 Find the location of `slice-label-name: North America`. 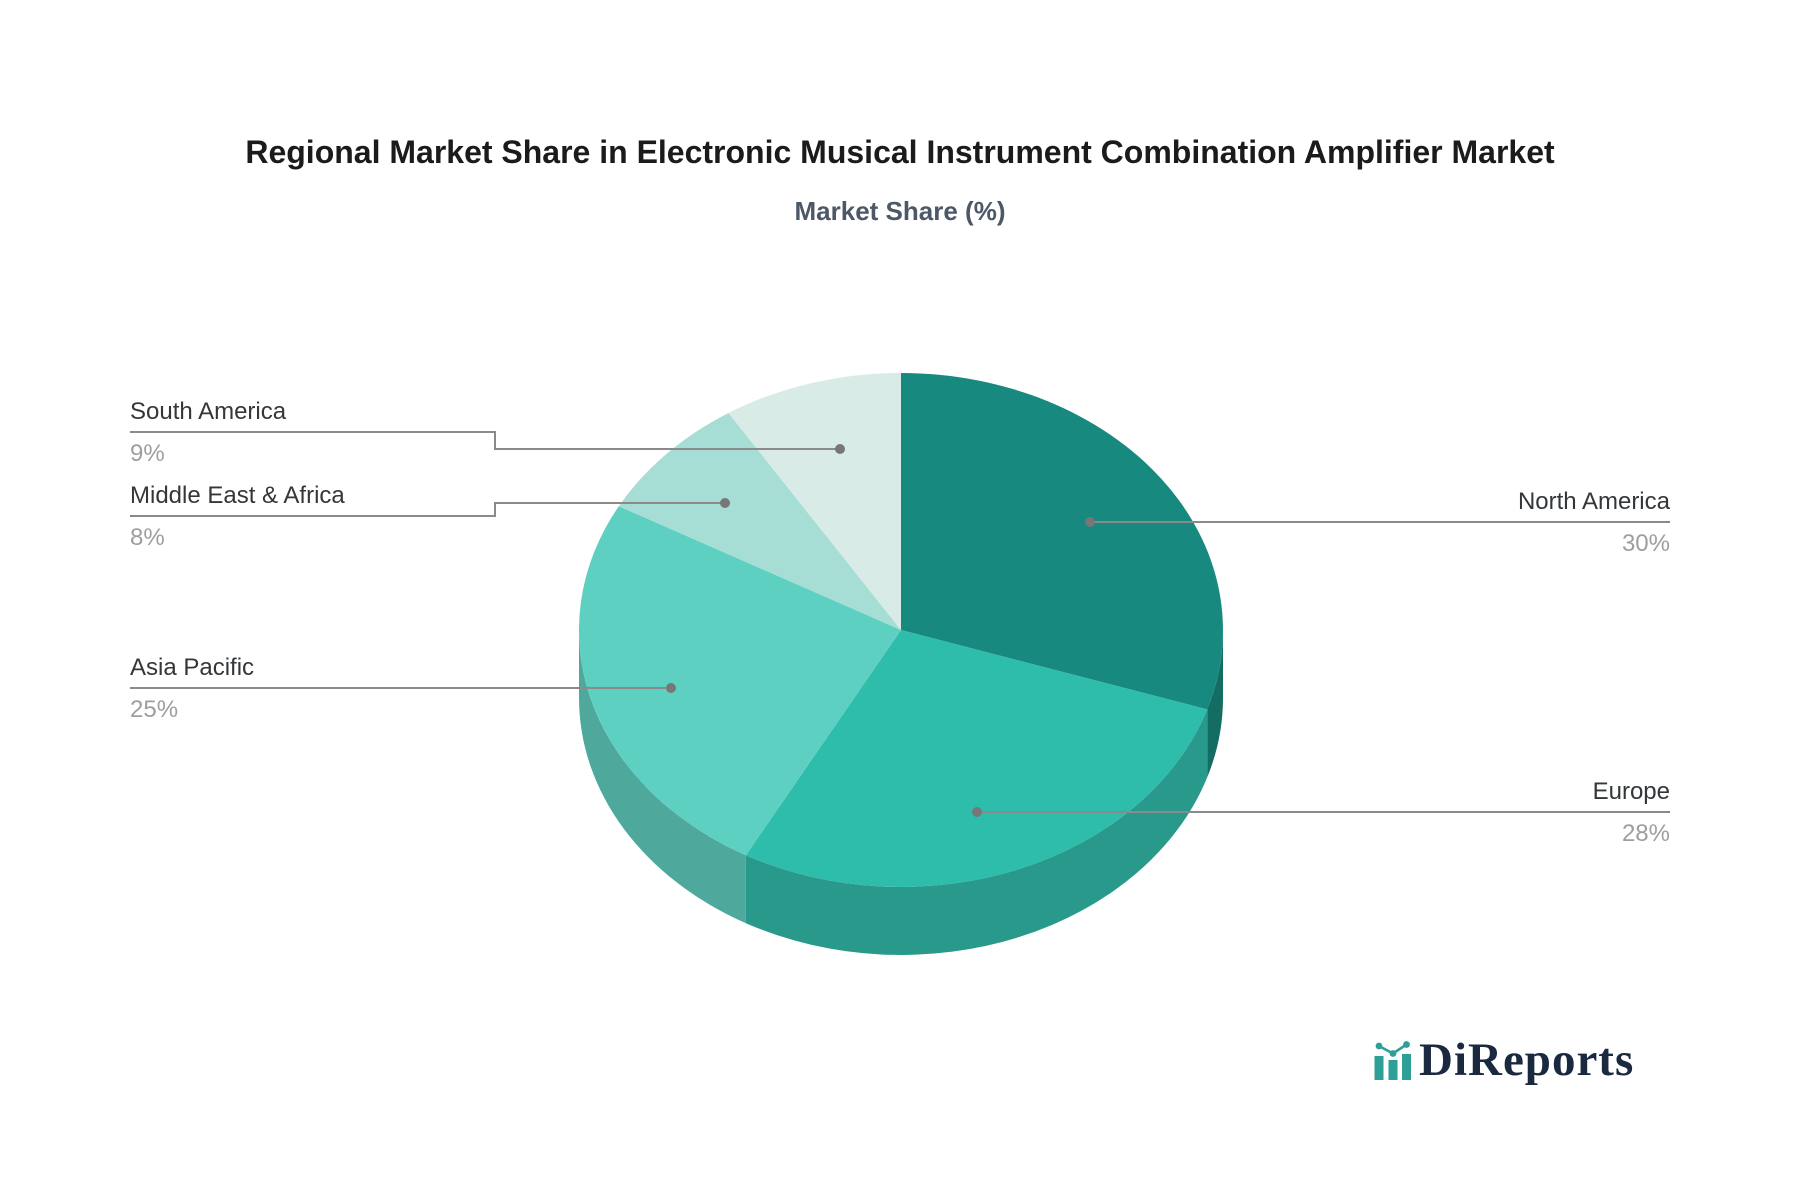

slice-label-name: North America is located at coordinates (1593, 501).